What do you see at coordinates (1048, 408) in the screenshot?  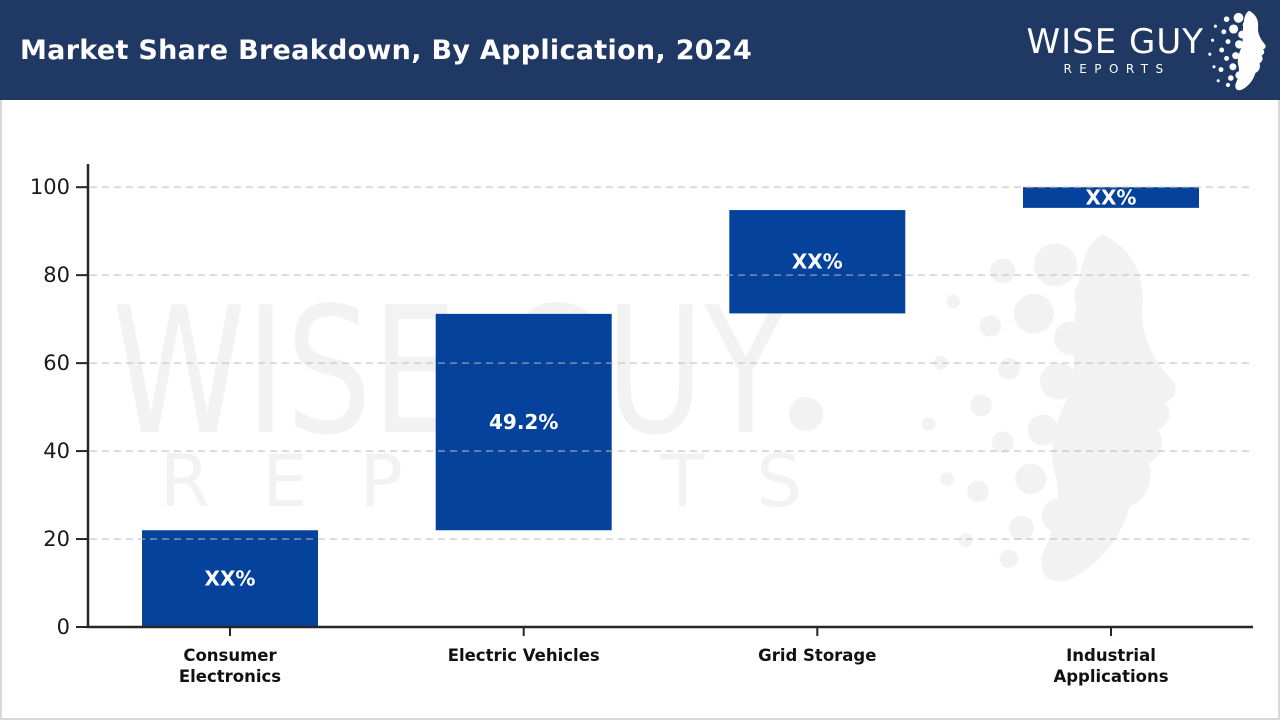 I see `watermark-head-icon` at bounding box center [1048, 408].